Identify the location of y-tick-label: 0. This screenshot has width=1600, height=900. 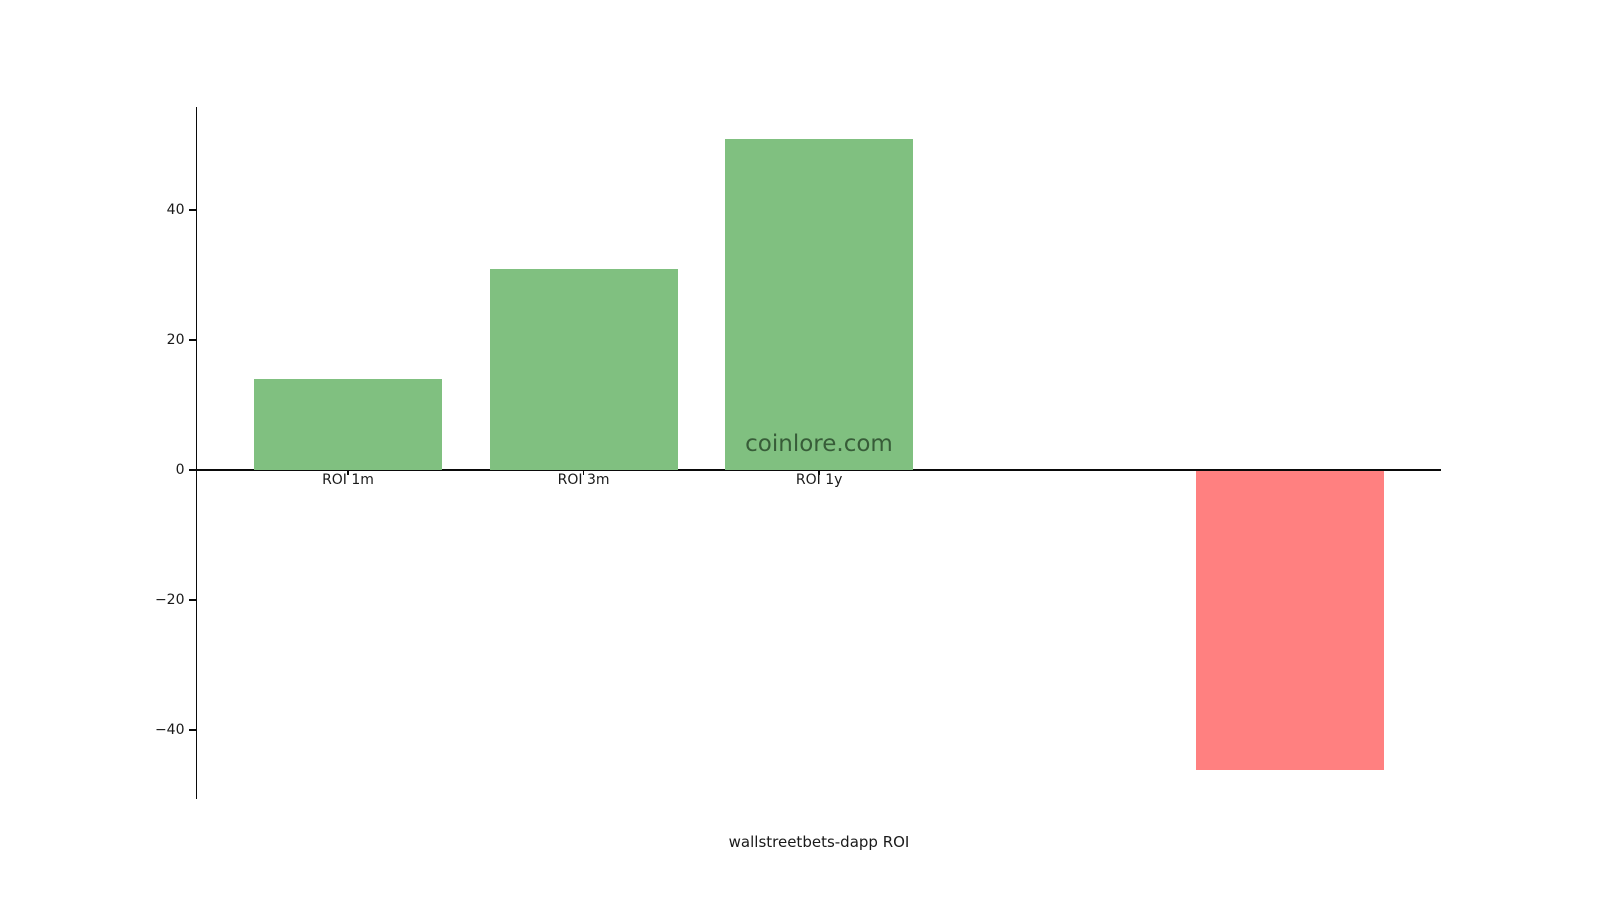
(180, 470).